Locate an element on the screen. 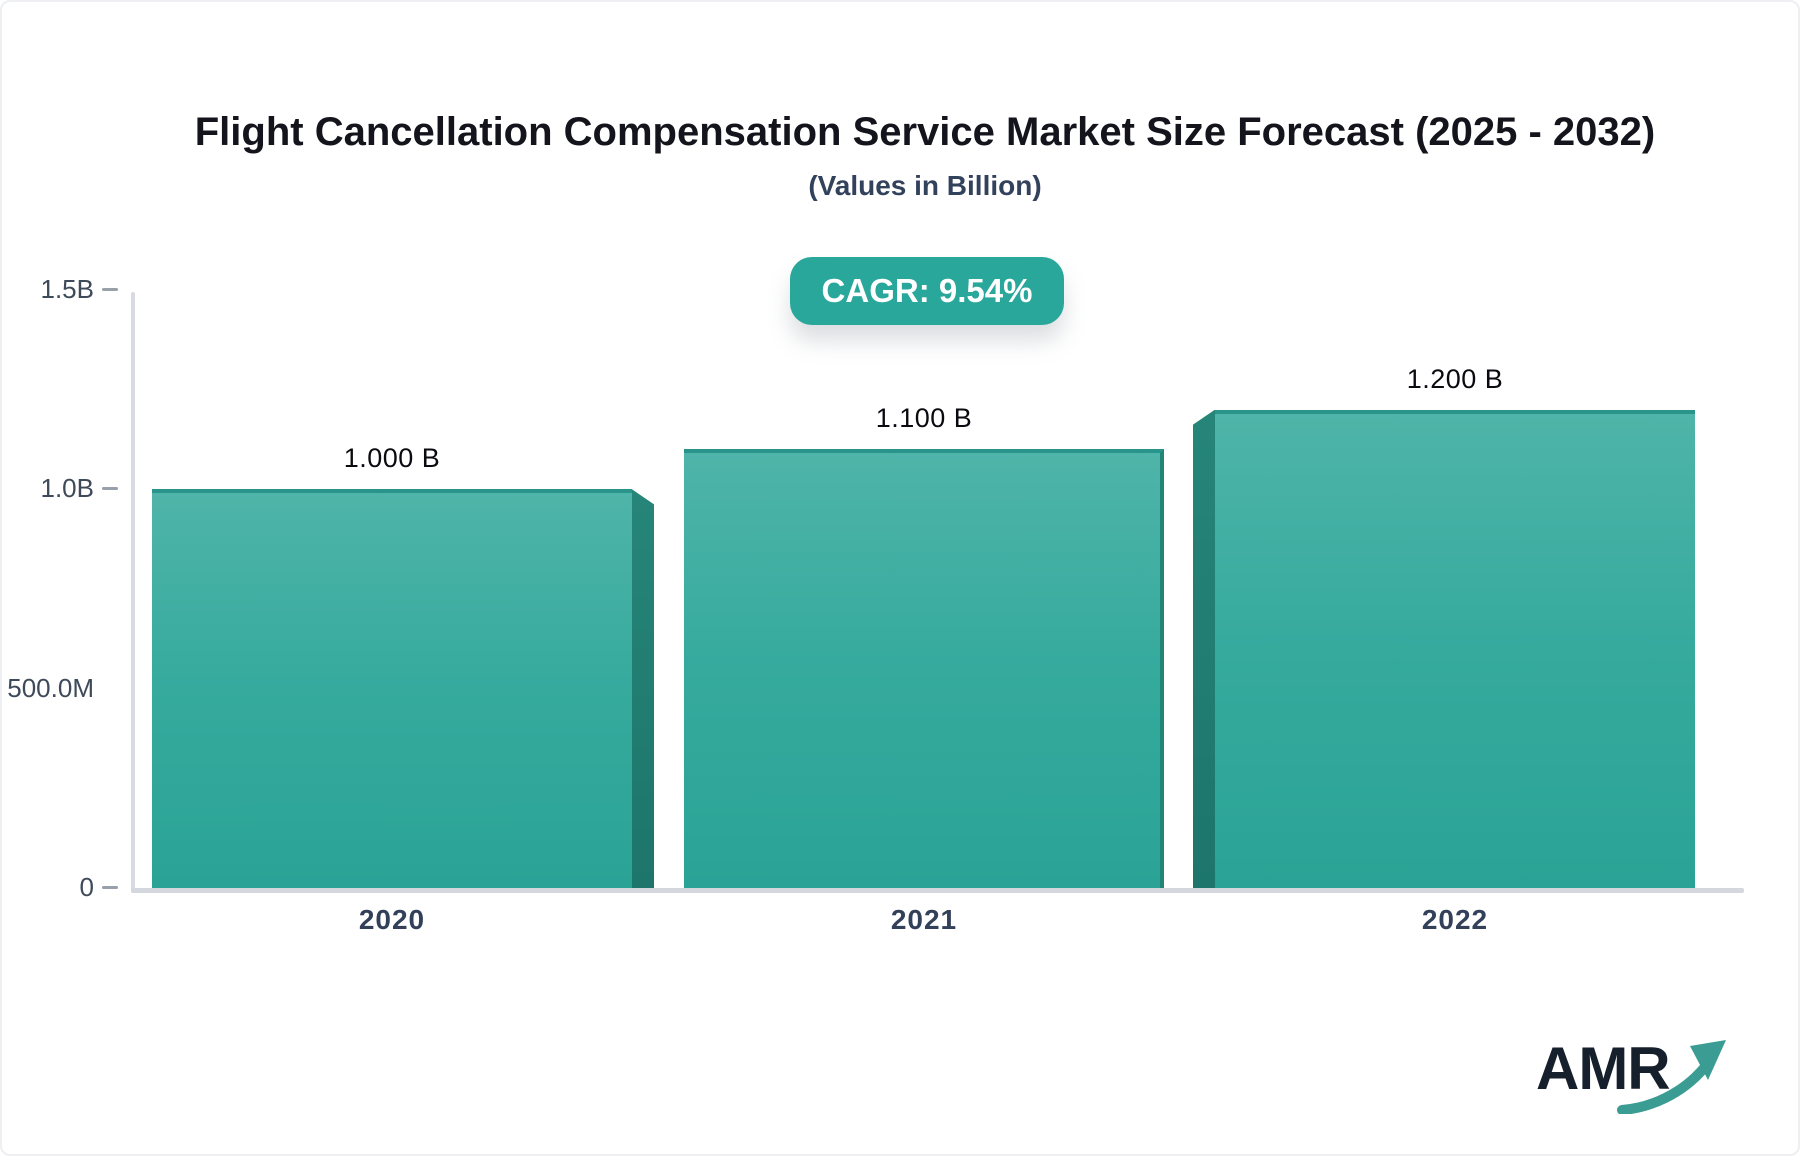 The height and width of the screenshot is (1156, 1800). y-axis-tick-label: 0 is located at coordinates (86, 887).